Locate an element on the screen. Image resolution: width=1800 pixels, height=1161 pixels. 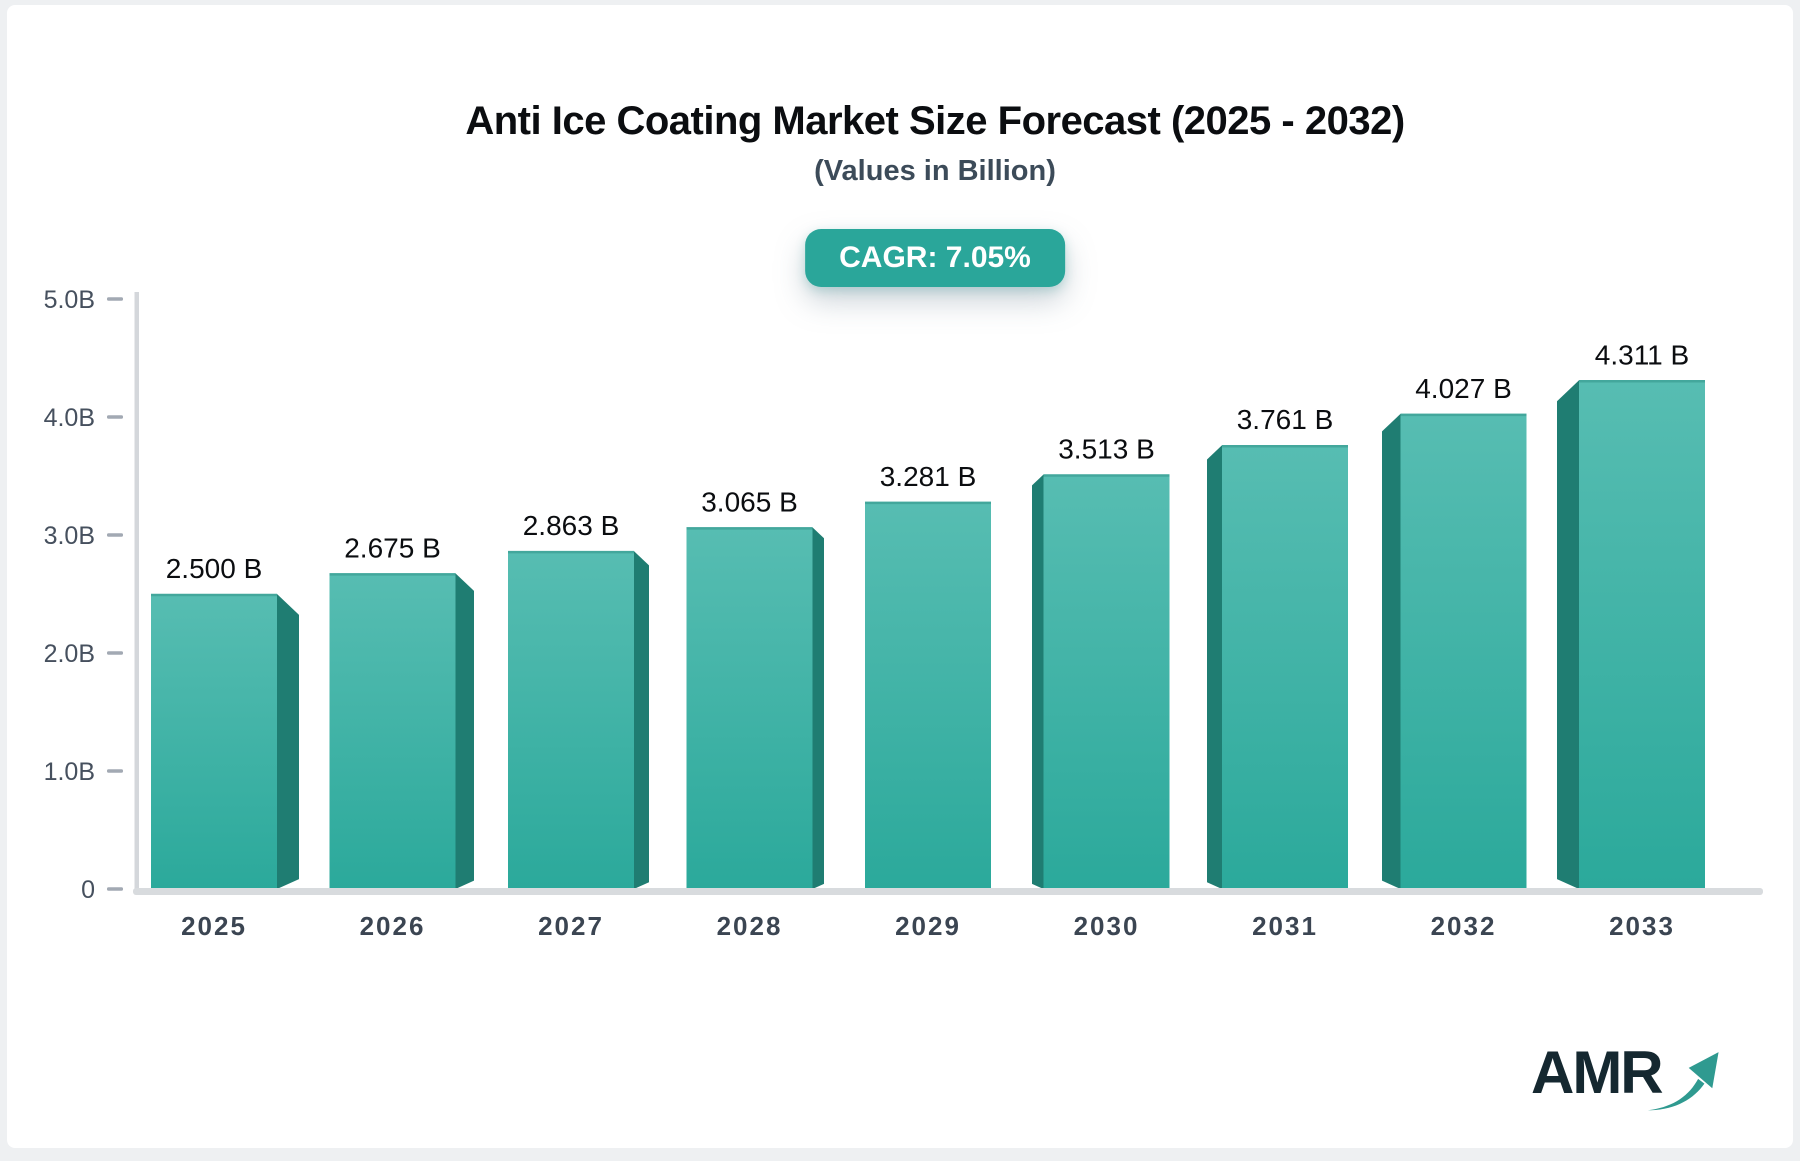
bar-side-2026 is located at coordinates (465, 731).